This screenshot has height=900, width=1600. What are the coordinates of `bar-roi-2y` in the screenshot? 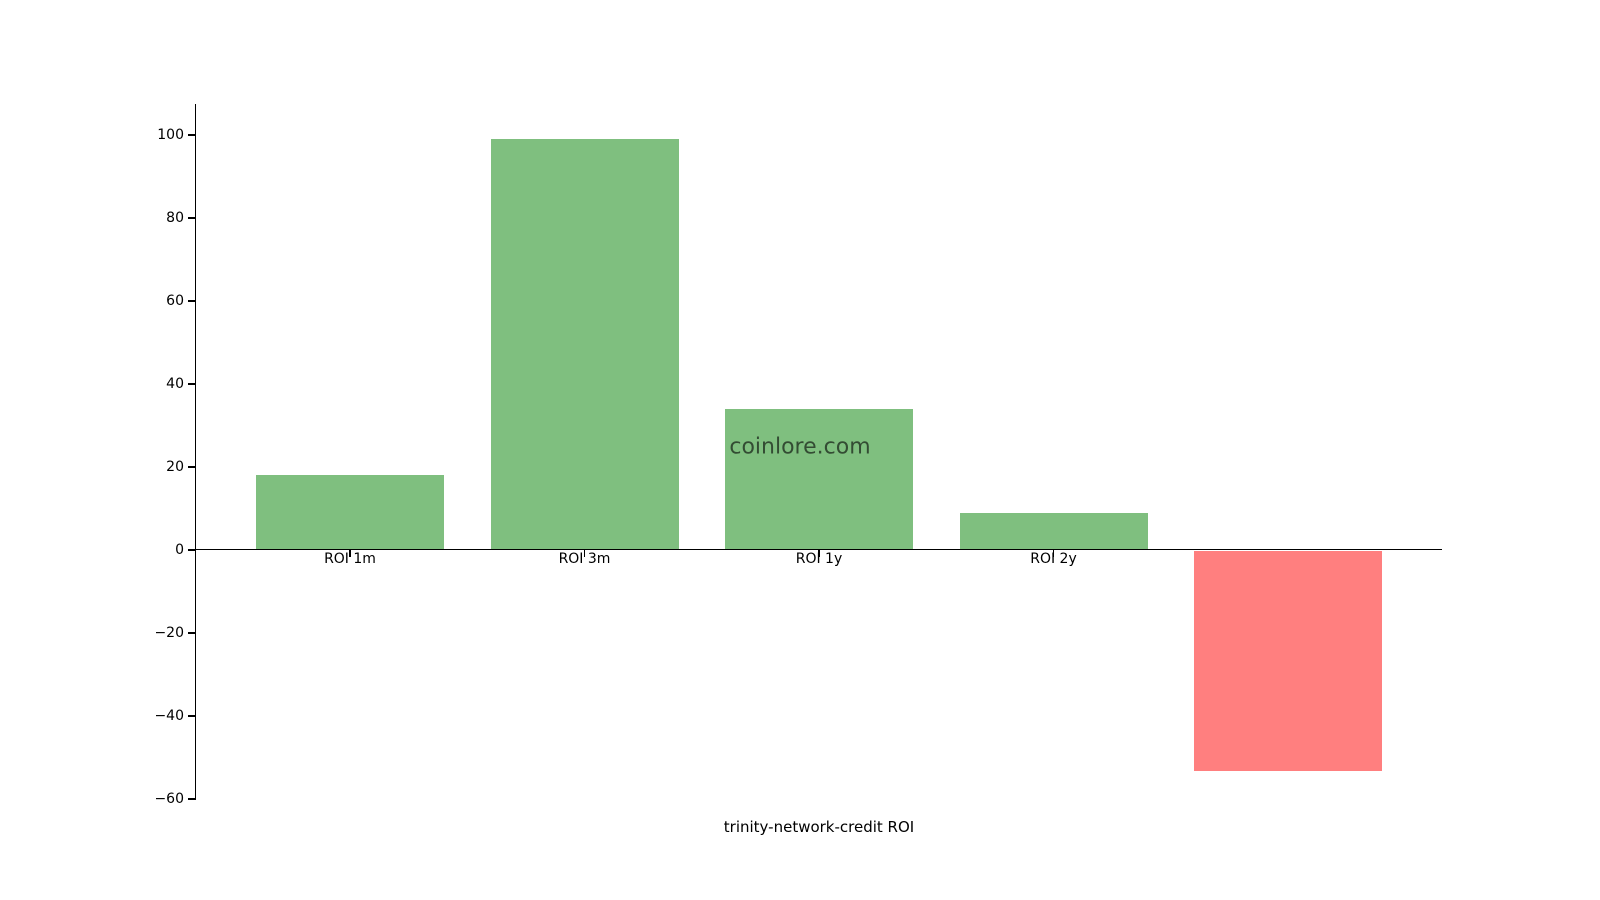 It's located at (1053, 531).